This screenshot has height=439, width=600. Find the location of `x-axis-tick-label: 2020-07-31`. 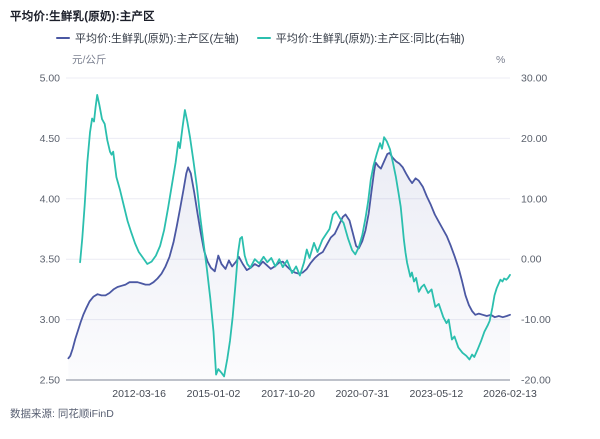

x-axis-tick-label: 2020-07-31 is located at coordinates (362, 394).